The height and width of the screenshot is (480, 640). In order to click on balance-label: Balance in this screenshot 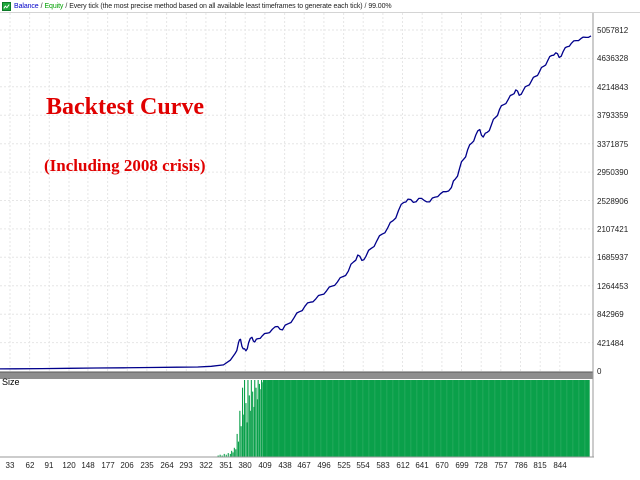, I will do `click(26, 6)`.